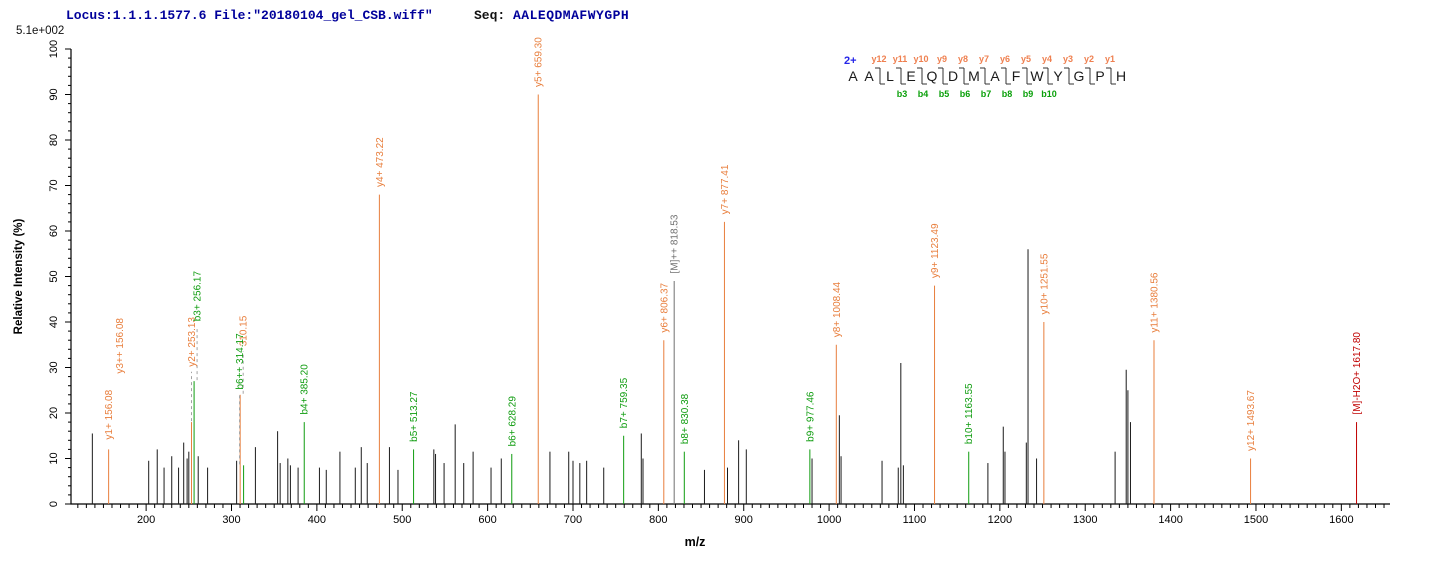  Describe the element at coordinates (1341, 520) in the screenshot. I see `x-tick-label: 1600` at that location.